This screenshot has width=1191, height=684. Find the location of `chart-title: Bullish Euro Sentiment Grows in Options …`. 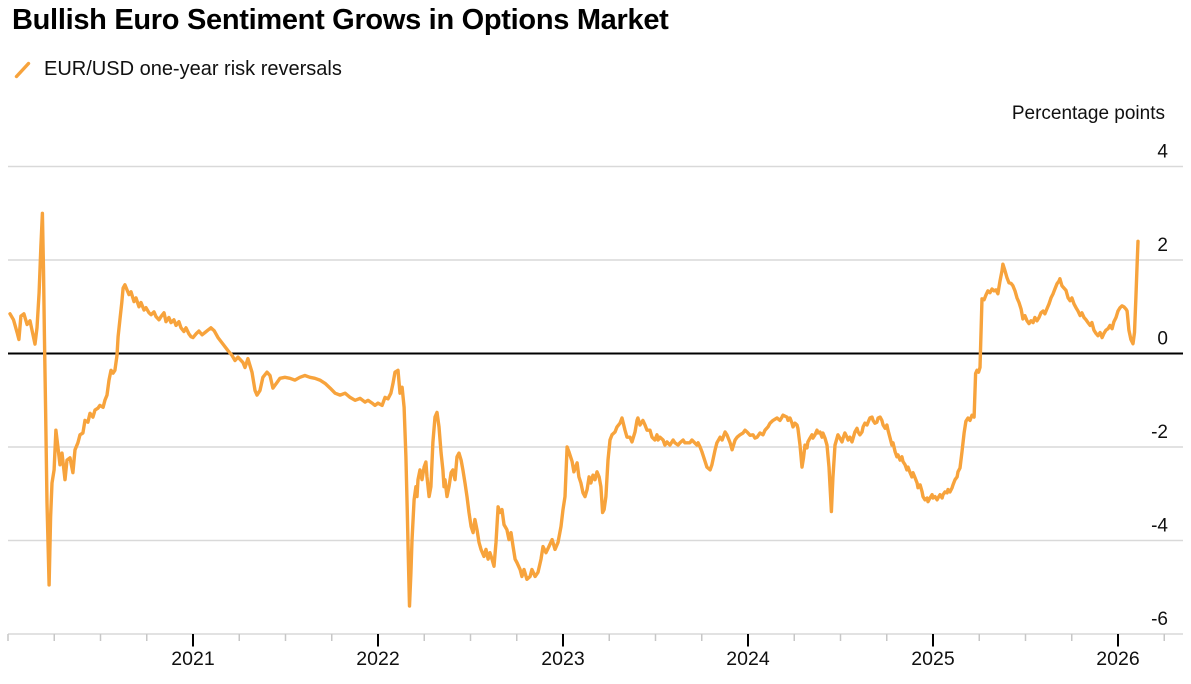

chart-title: Bullish Euro Sentiment Grows in Options … is located at coordinates (340, 20).